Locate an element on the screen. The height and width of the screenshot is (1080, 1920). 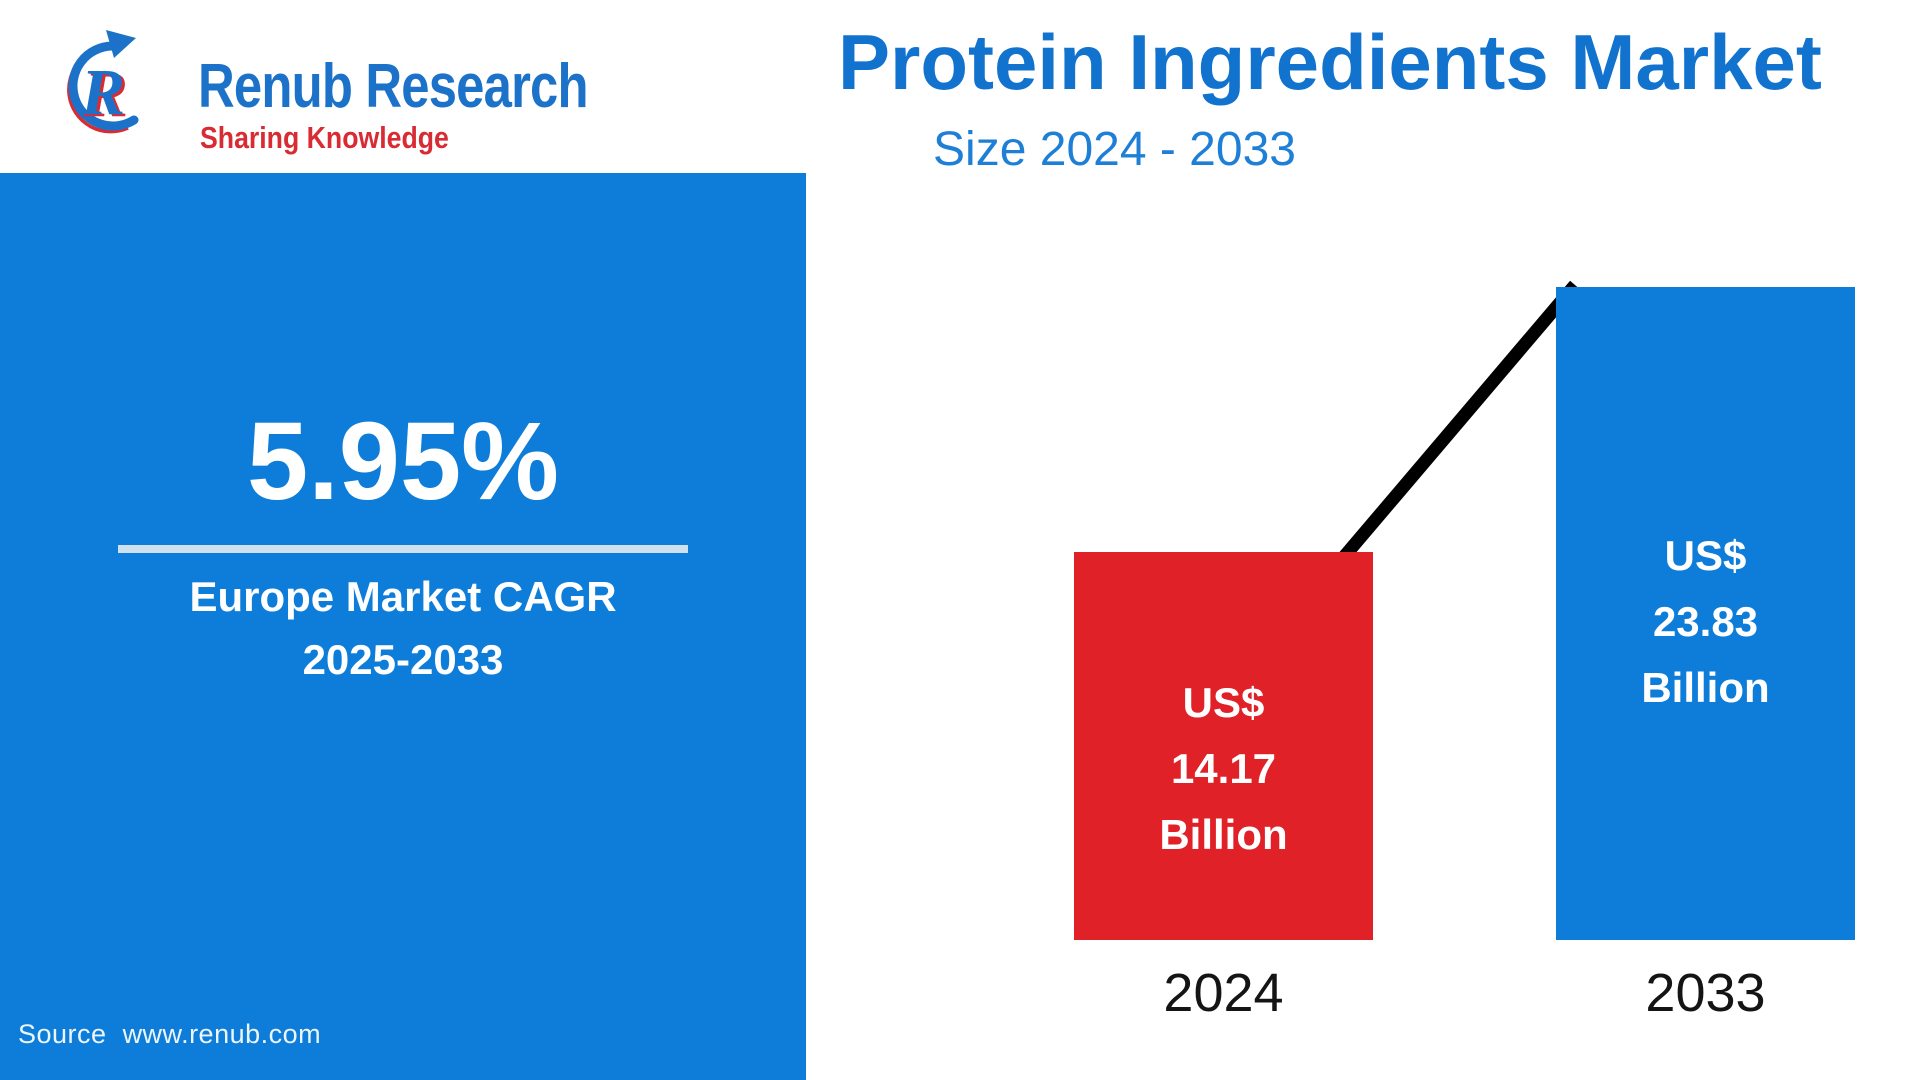
logo-name: Renub Research is located at coordinates (393, 86).